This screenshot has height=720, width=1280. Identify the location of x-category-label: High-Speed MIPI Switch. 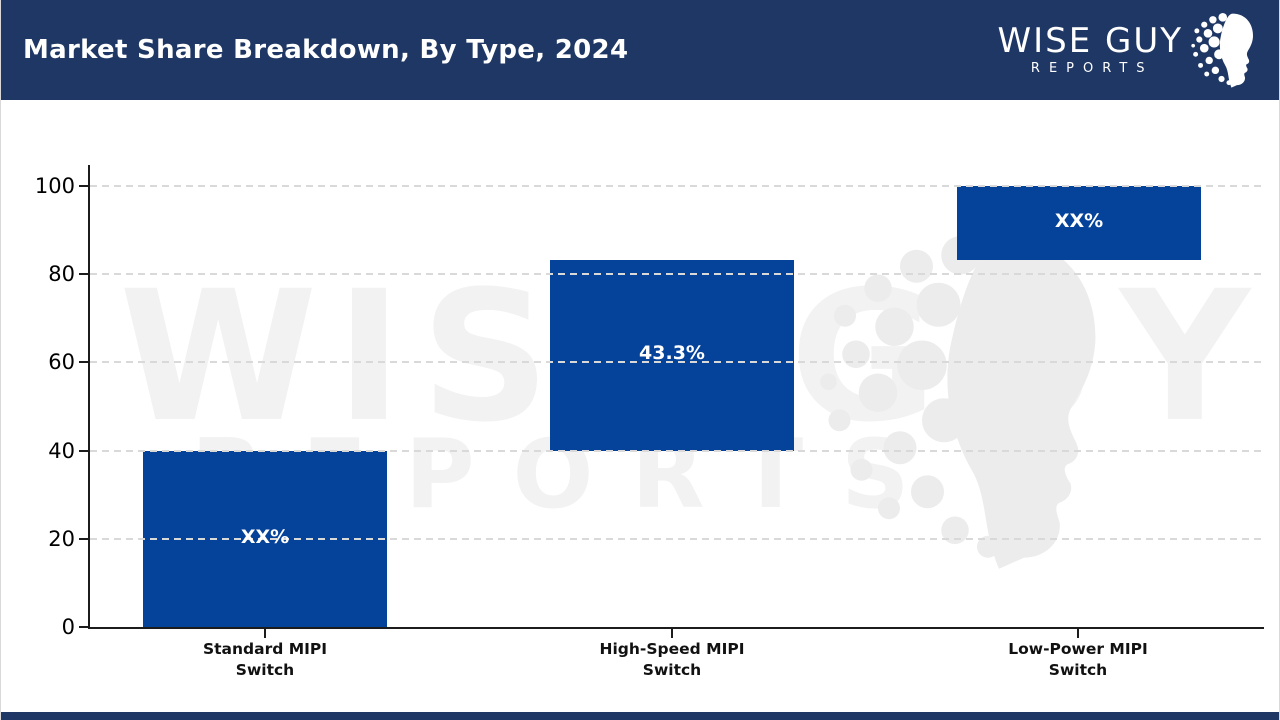
(672, 660).